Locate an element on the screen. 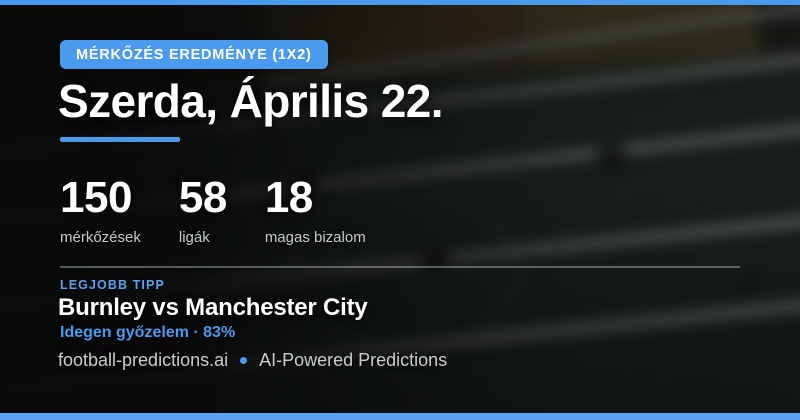 The image size is (800, 420). top-accent-bar is located at coordinates (400, 2).